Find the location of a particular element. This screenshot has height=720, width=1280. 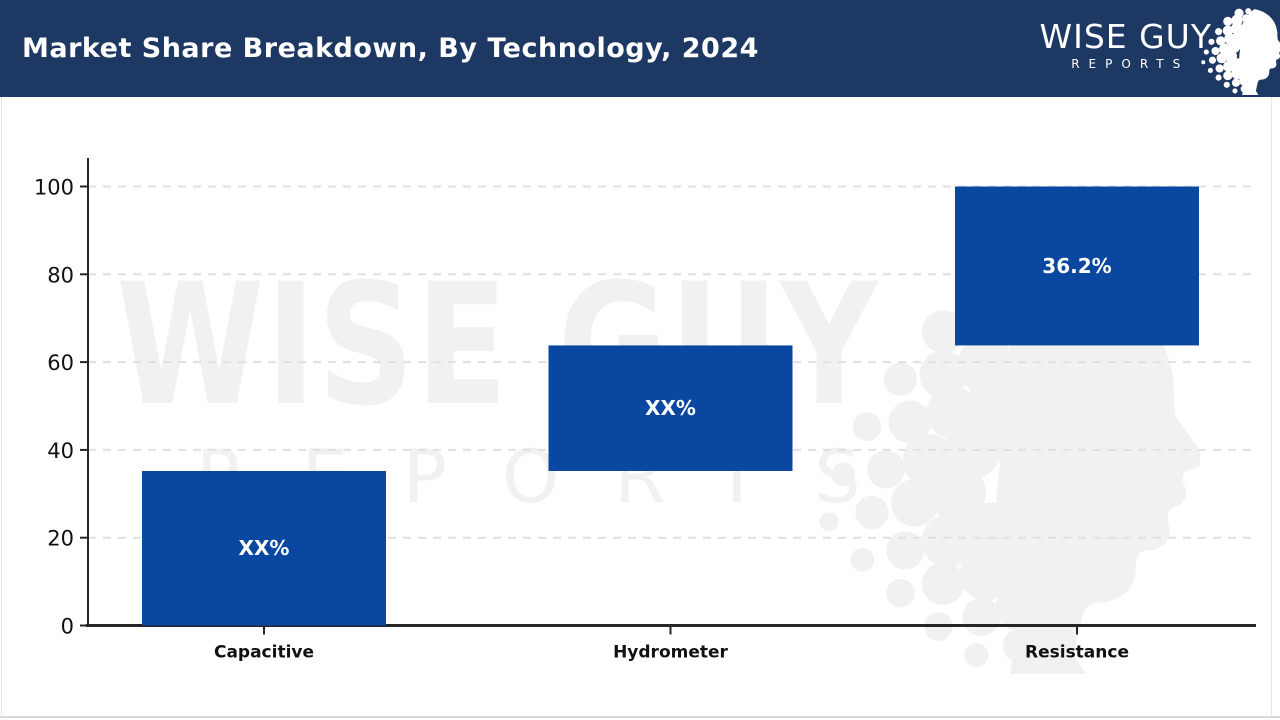

x-tick-label: Capacitive is located at coordinates (264, 653).